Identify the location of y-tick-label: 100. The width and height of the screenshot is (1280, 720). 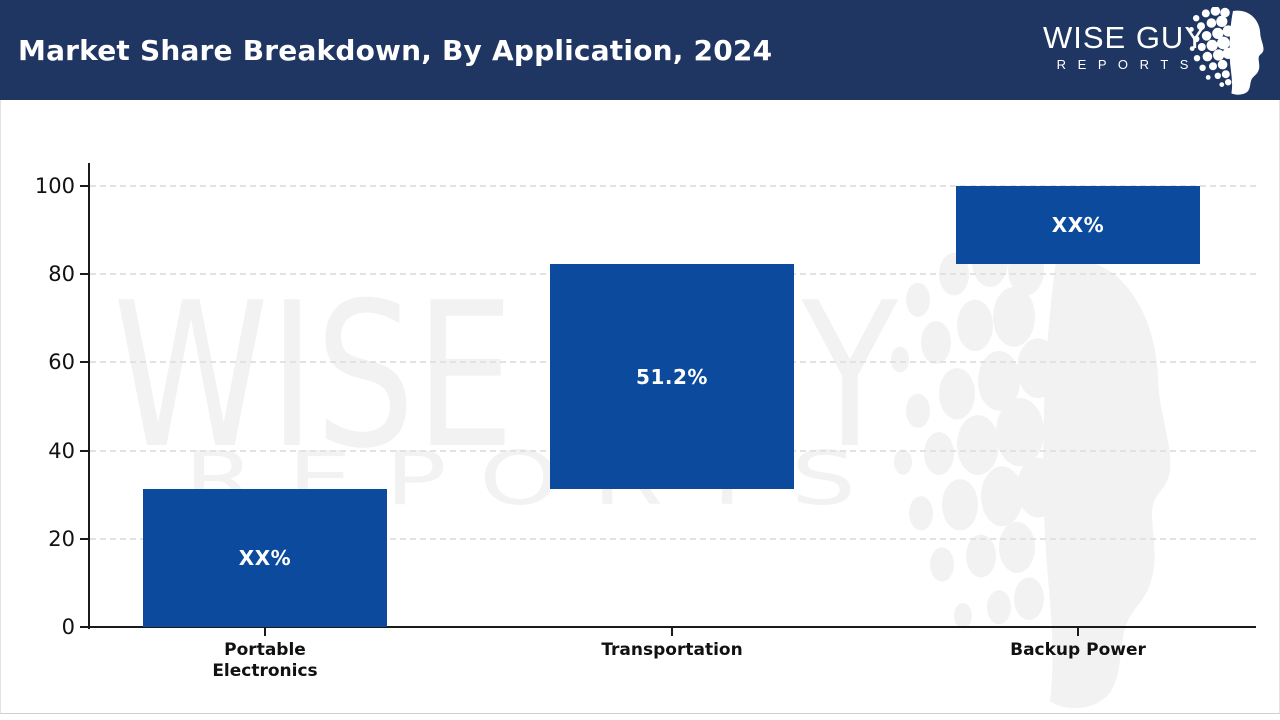
(54, 186).